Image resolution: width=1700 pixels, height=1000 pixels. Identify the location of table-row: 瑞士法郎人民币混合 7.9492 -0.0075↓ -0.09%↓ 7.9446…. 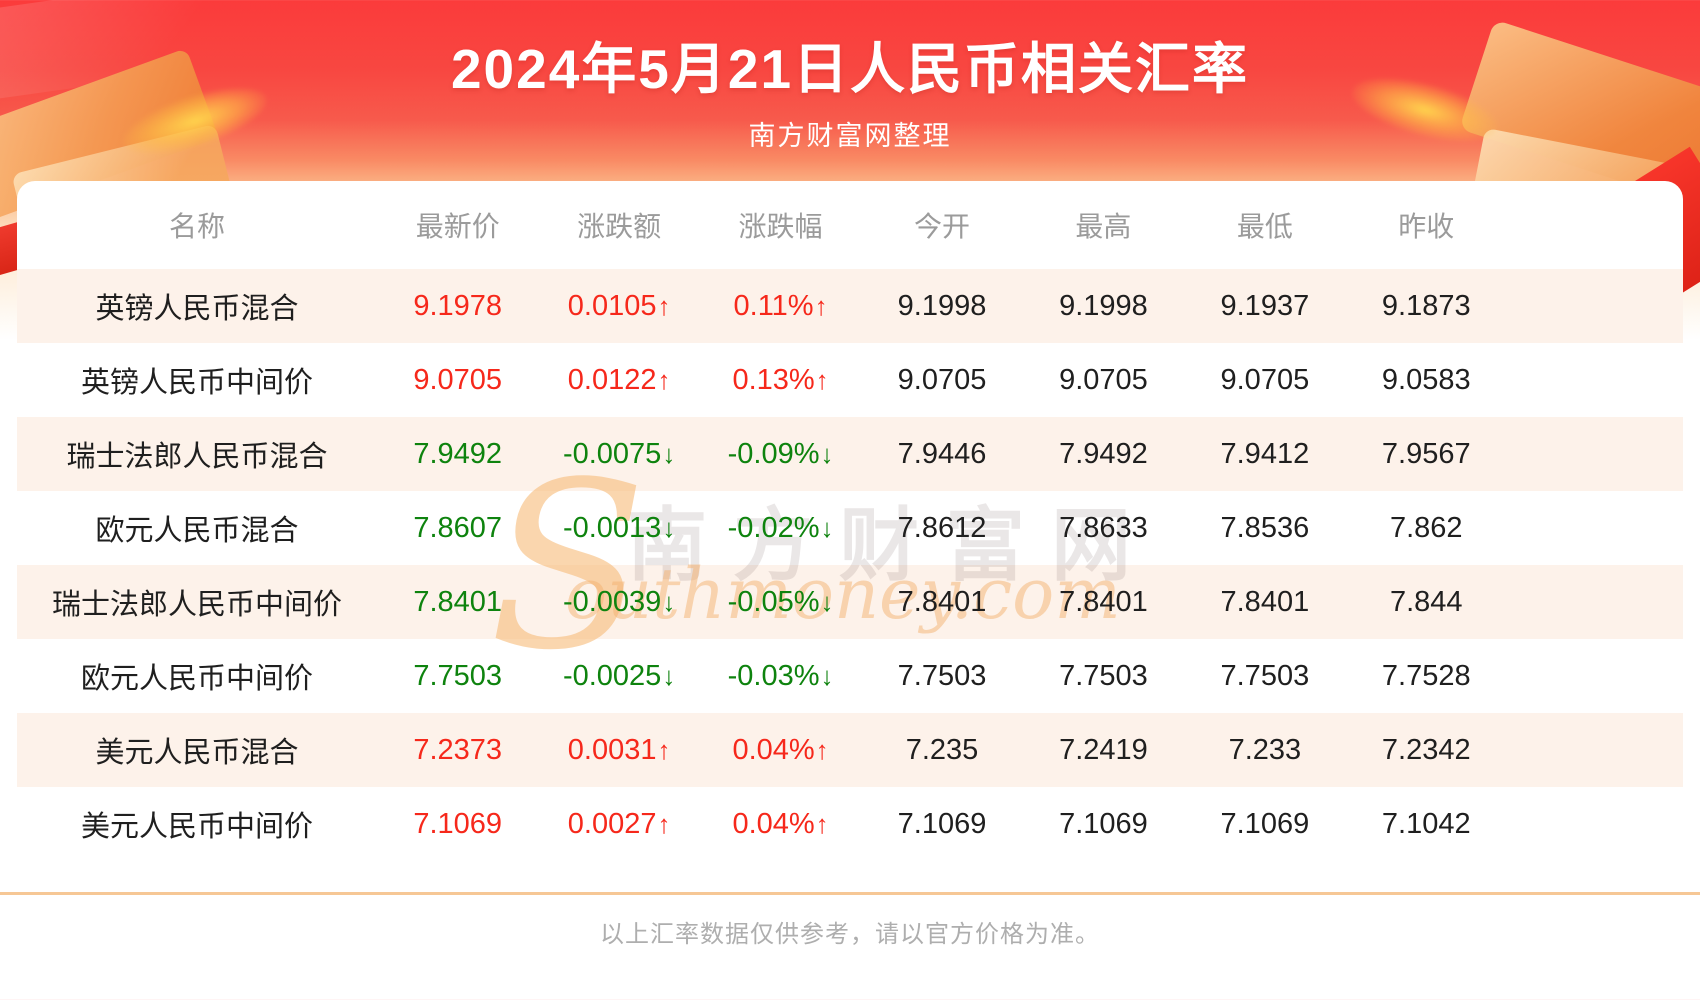
(850, 454).